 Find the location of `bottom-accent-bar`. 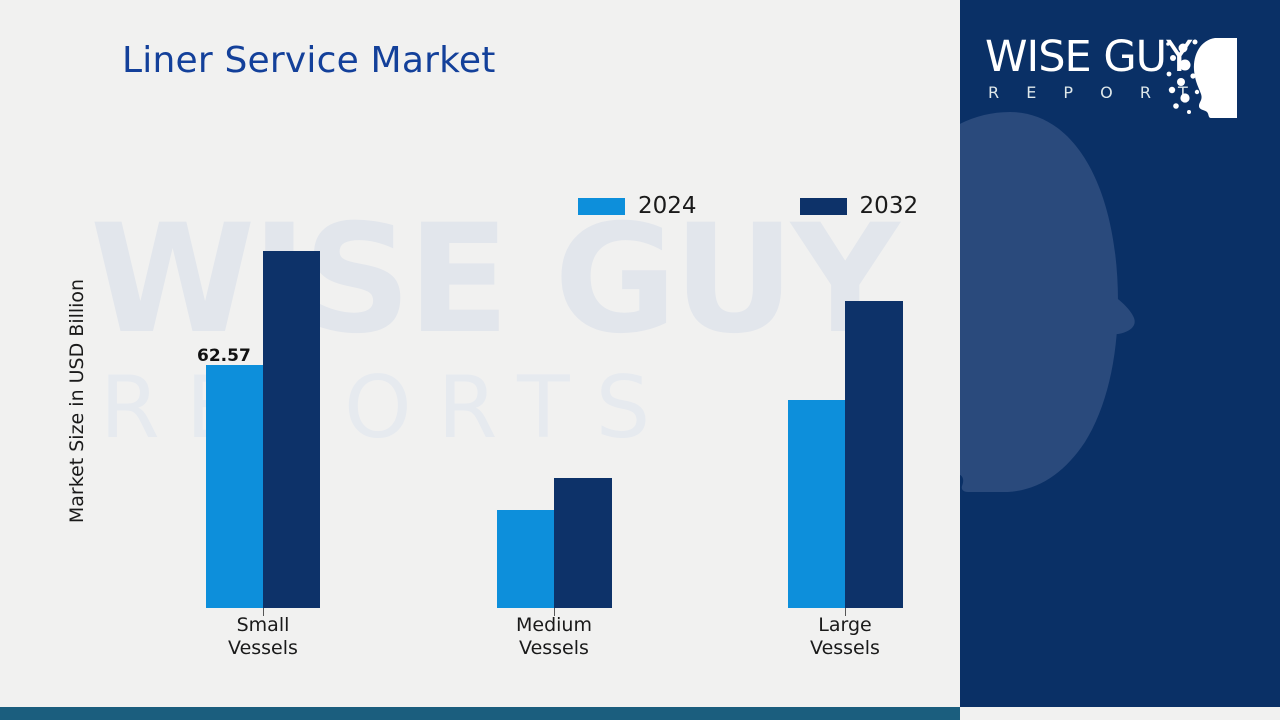

bottom-accent-bar is located at coordinates (480, 713).